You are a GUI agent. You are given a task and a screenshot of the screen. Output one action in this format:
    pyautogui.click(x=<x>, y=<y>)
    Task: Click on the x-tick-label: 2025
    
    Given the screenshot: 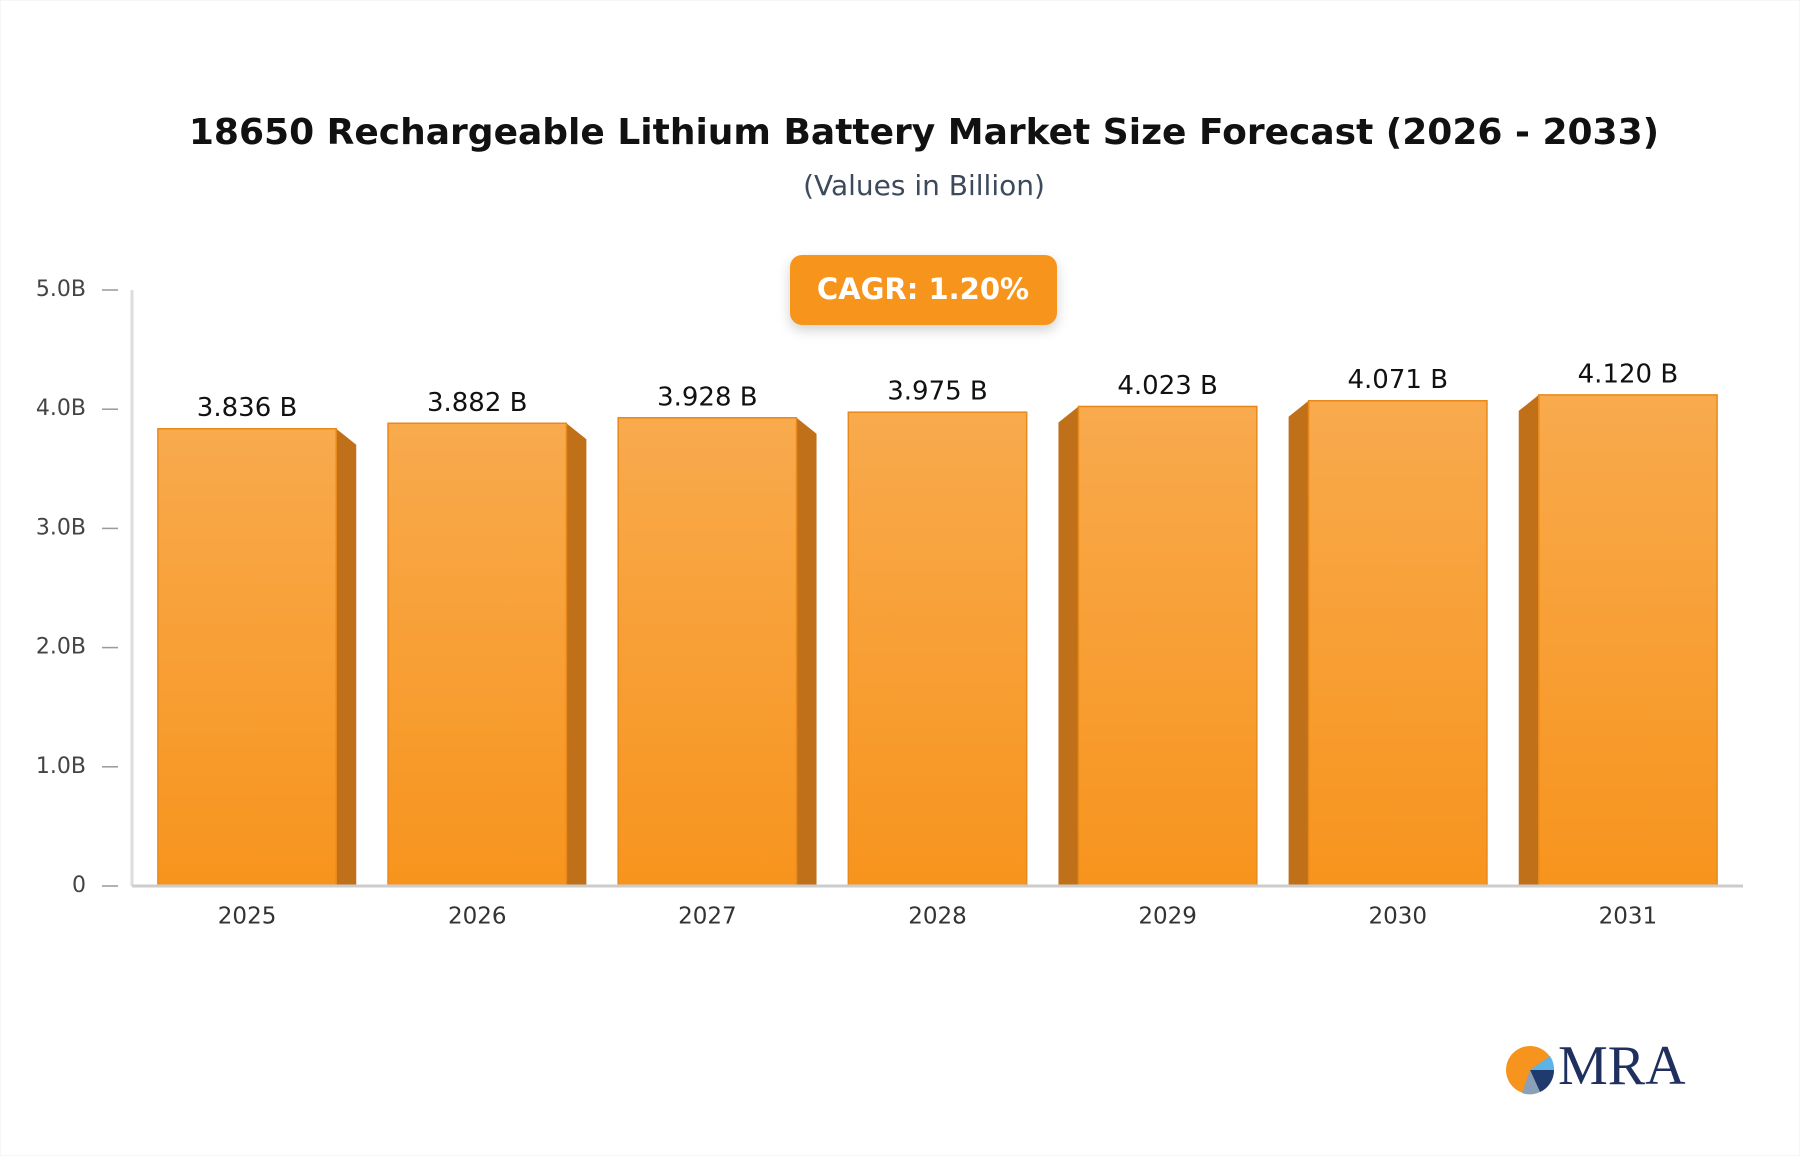 What is the action you would take?
    pyautogui.click(x=247, y=917)
    